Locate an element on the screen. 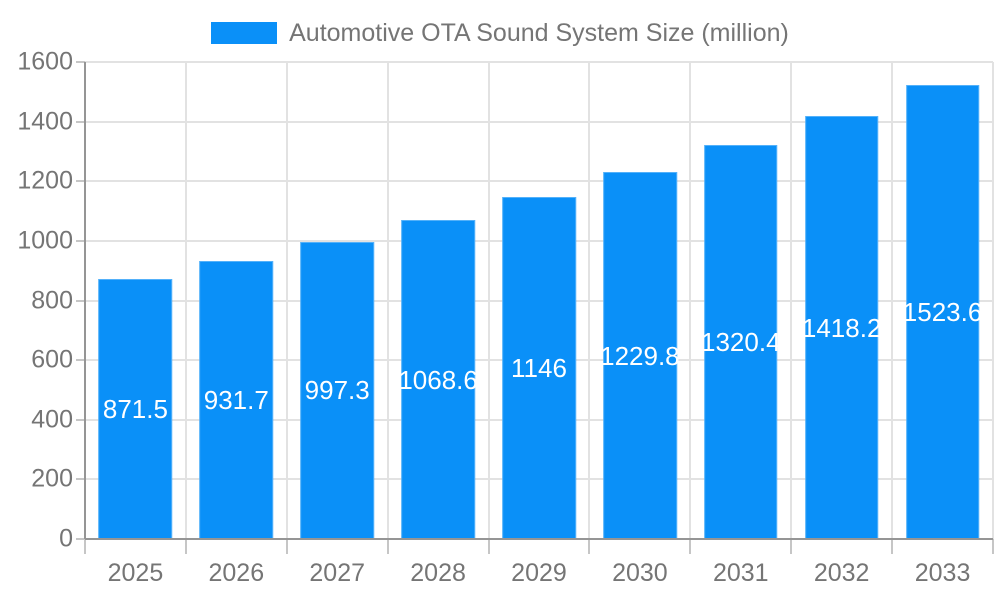 This screenshot has width=1000, height=600. x-axis-category-label: 2029 is located at coordinates (539, 573).